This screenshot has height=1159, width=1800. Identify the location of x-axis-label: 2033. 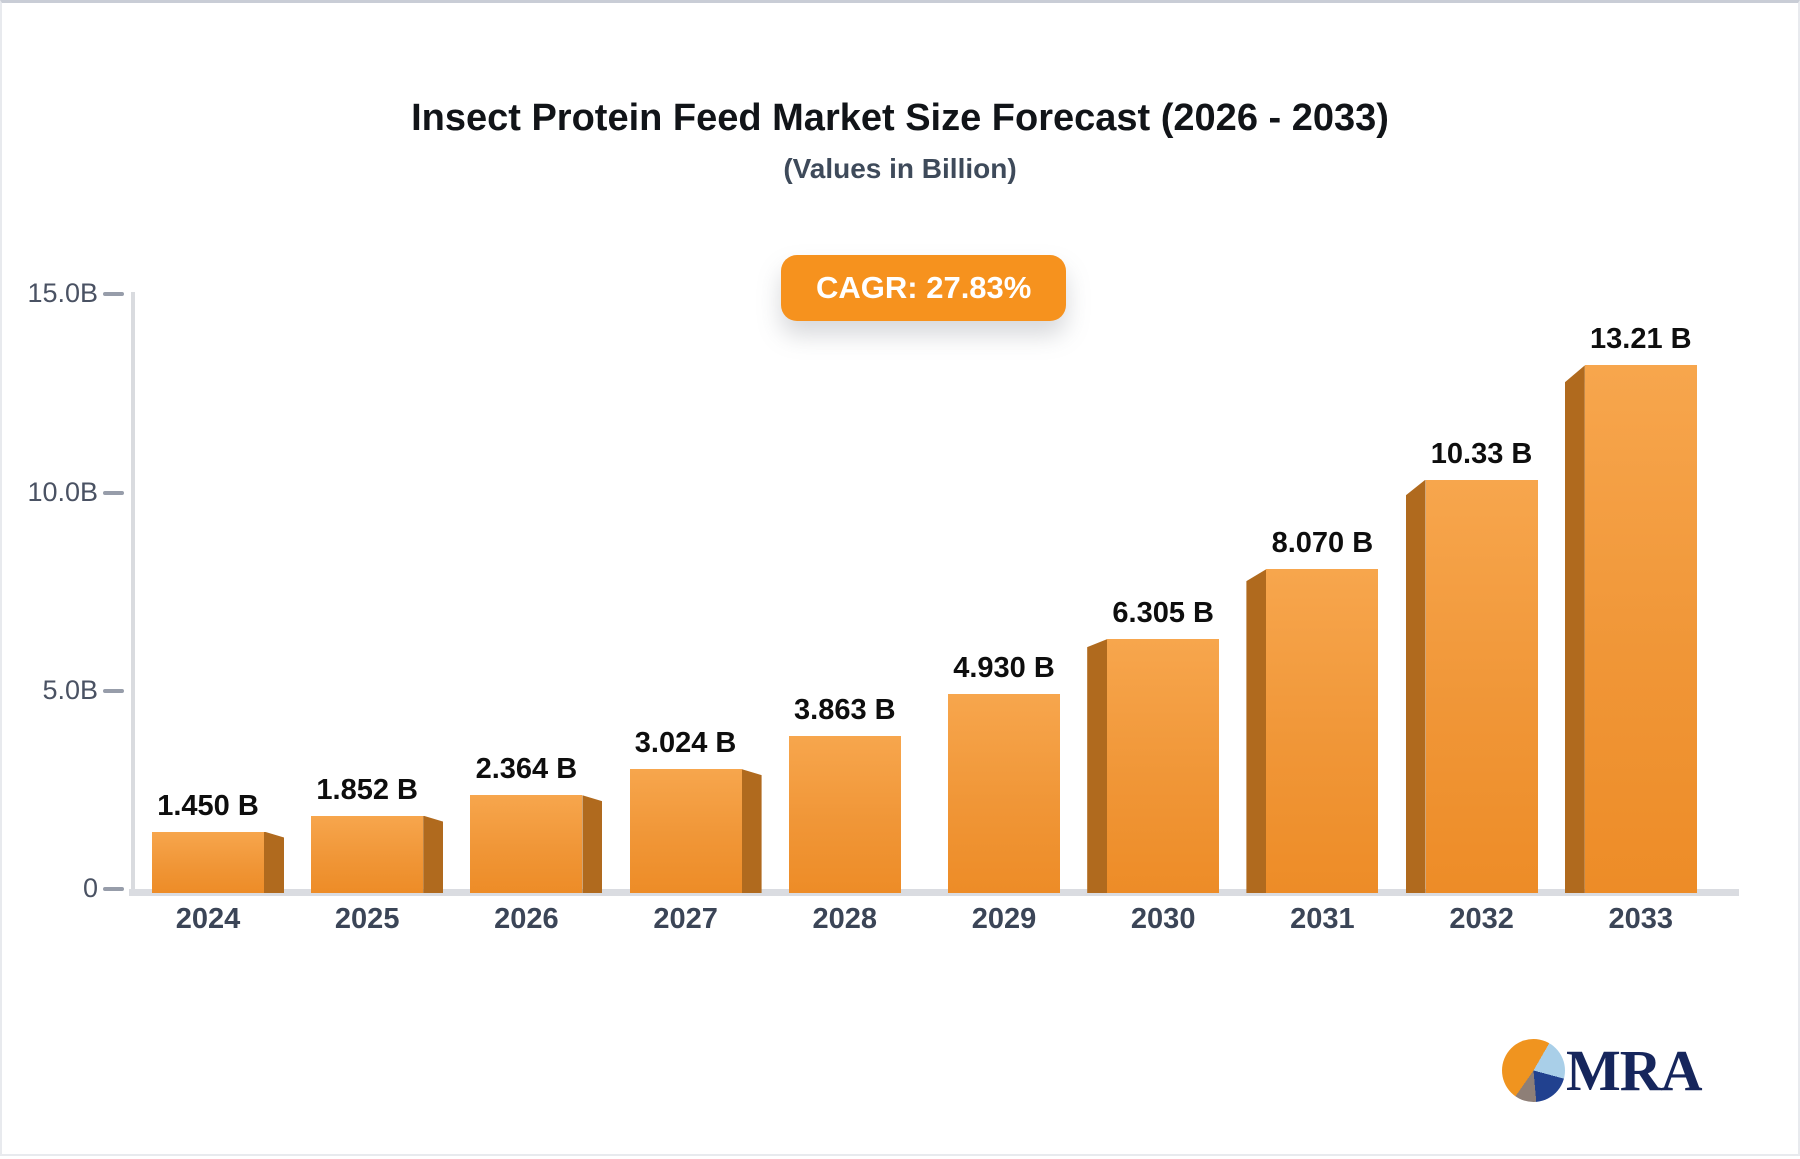
(1641, 919).